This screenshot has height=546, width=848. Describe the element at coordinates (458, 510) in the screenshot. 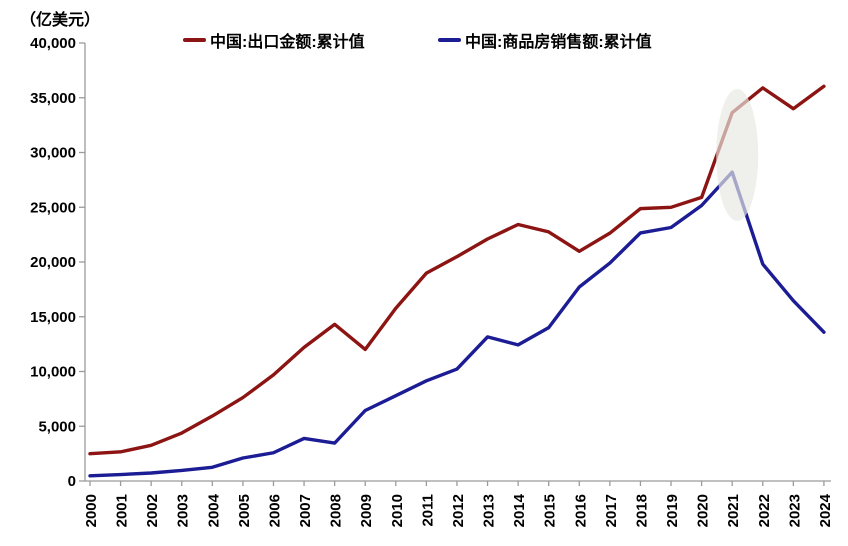

I see `x-axis-tick-label: 2012` at that location.